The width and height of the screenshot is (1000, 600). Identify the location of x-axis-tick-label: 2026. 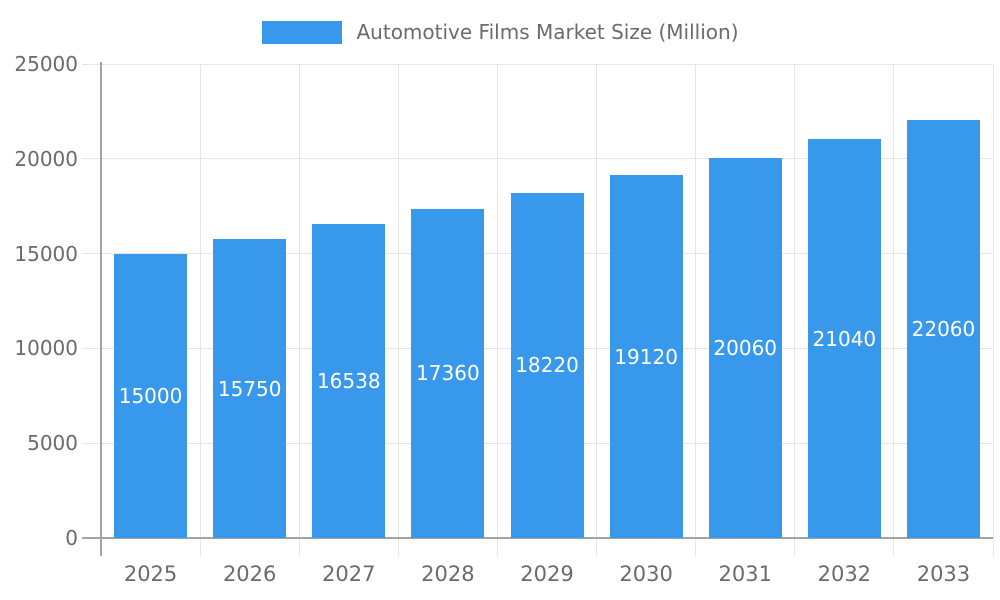
(249, 574).